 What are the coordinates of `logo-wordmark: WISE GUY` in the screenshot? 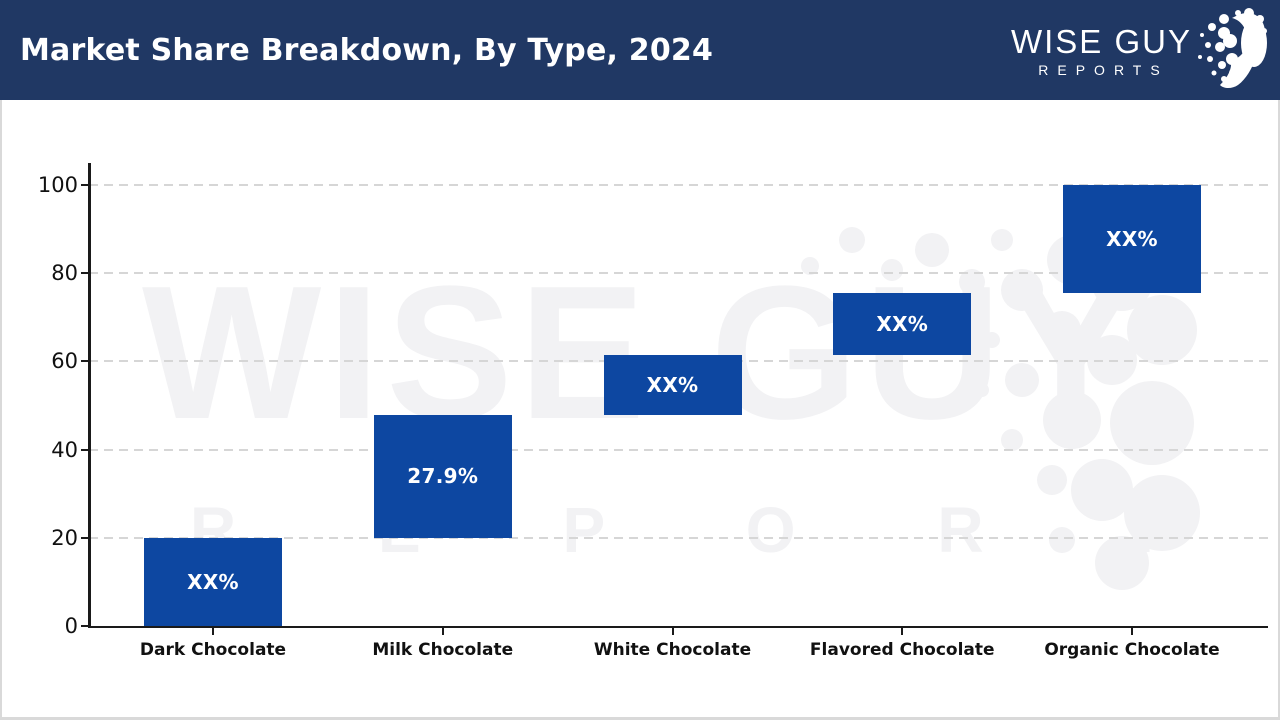 It's located at (1101, 41).